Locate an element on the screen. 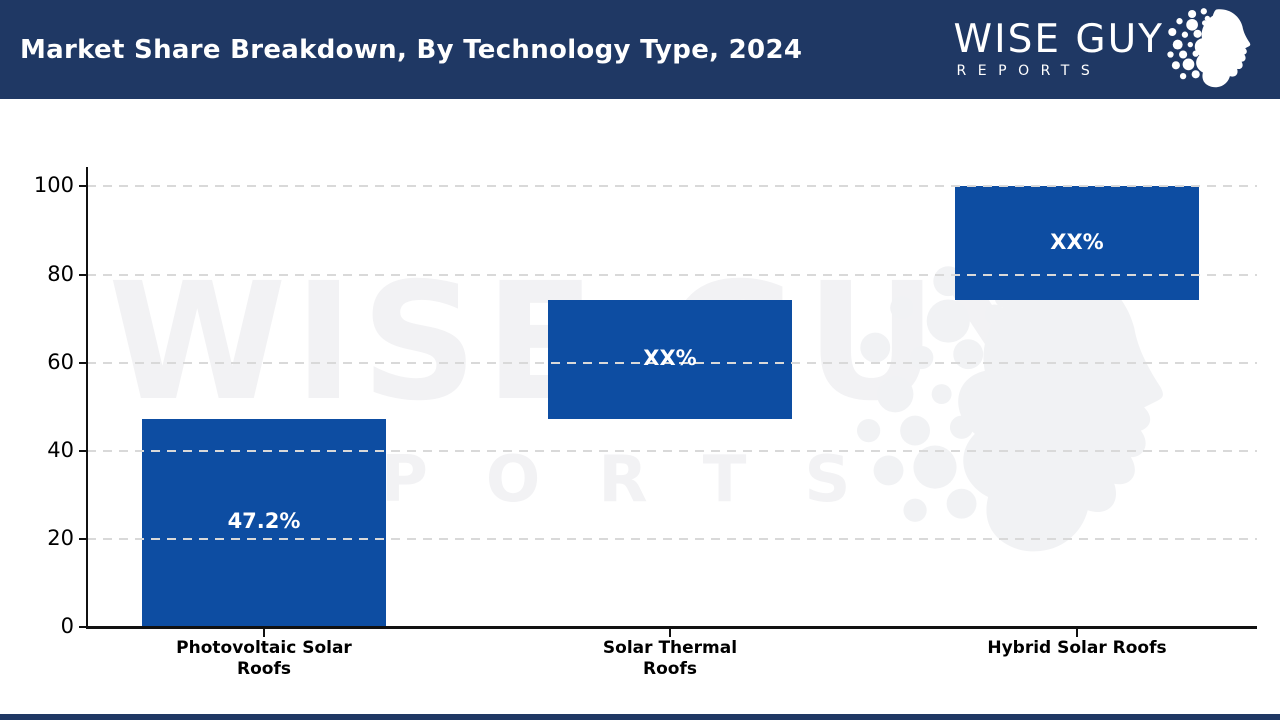  bar-solar-thermal-roofs is located at coordinates (670, 359).